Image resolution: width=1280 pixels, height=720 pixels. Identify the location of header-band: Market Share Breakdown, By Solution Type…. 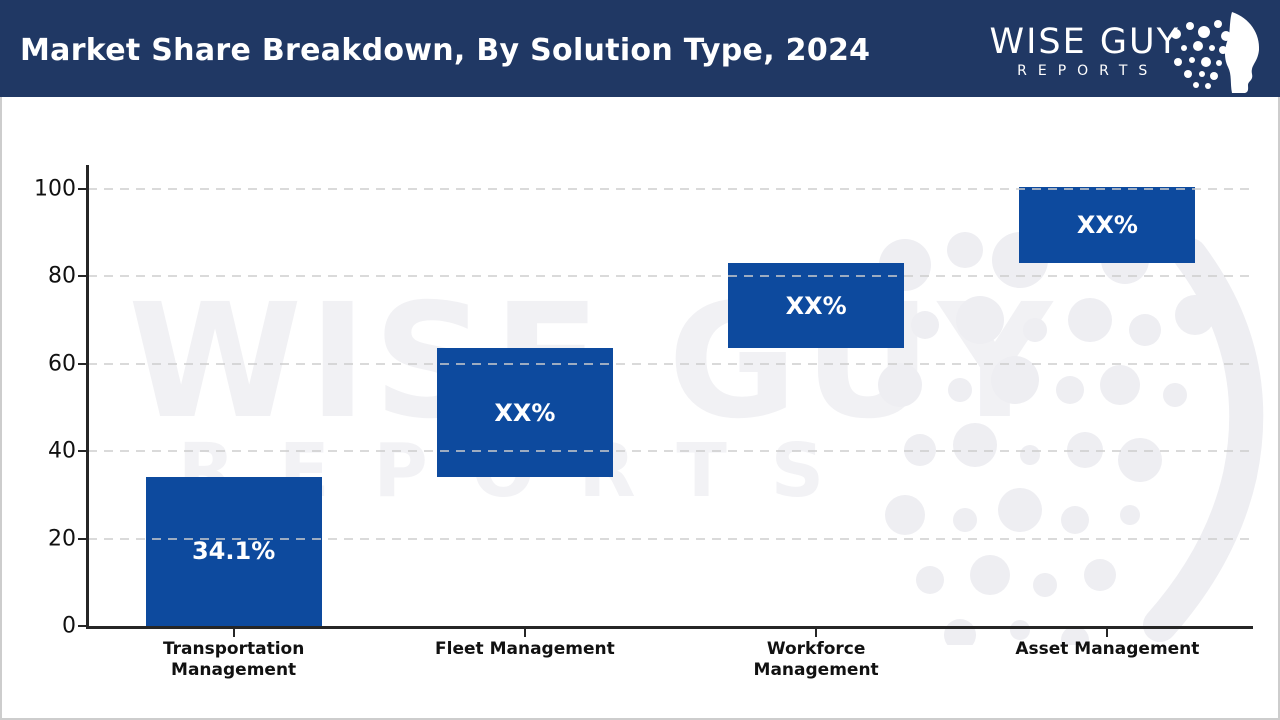
(640, 48).